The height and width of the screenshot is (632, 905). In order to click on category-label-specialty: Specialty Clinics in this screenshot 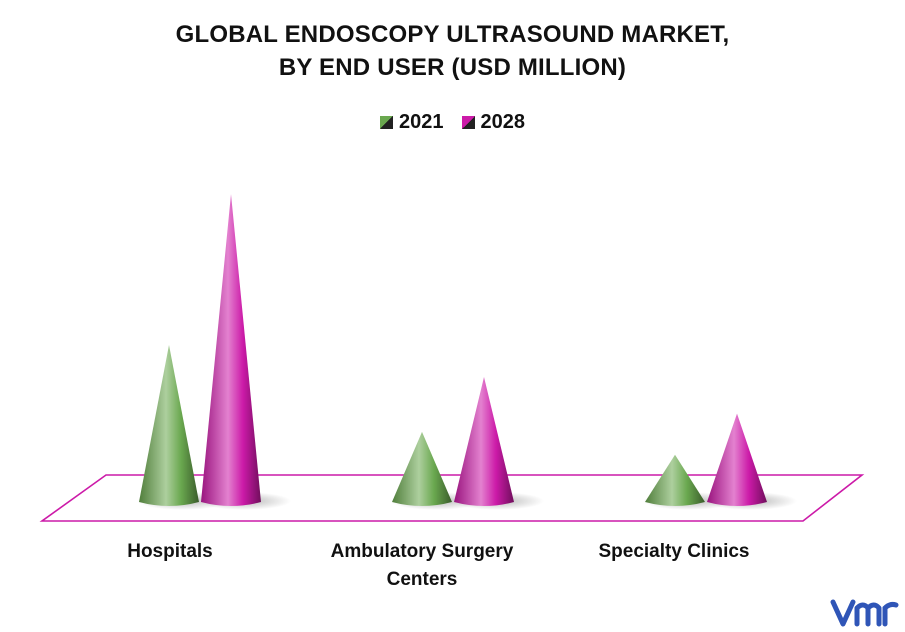, I will do `click(674, 552)`.